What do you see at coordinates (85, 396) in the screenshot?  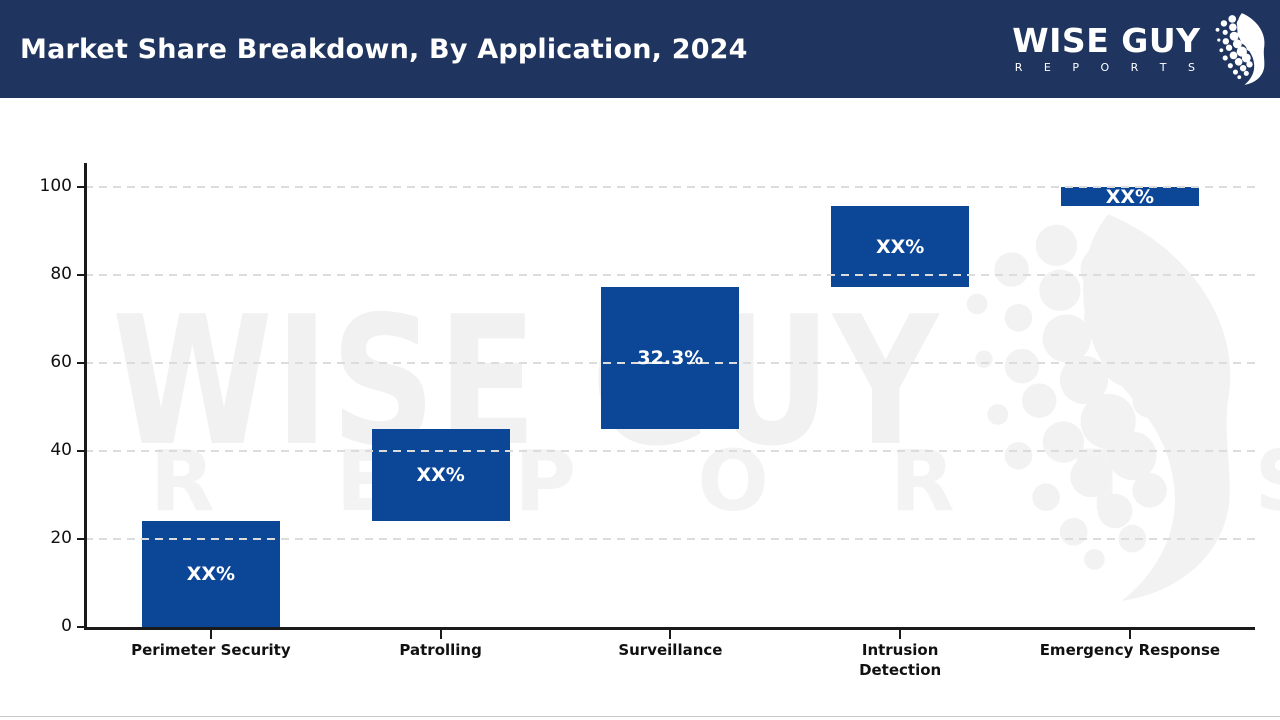 I see `y-axis-spine` at bounding box center [85, 396].